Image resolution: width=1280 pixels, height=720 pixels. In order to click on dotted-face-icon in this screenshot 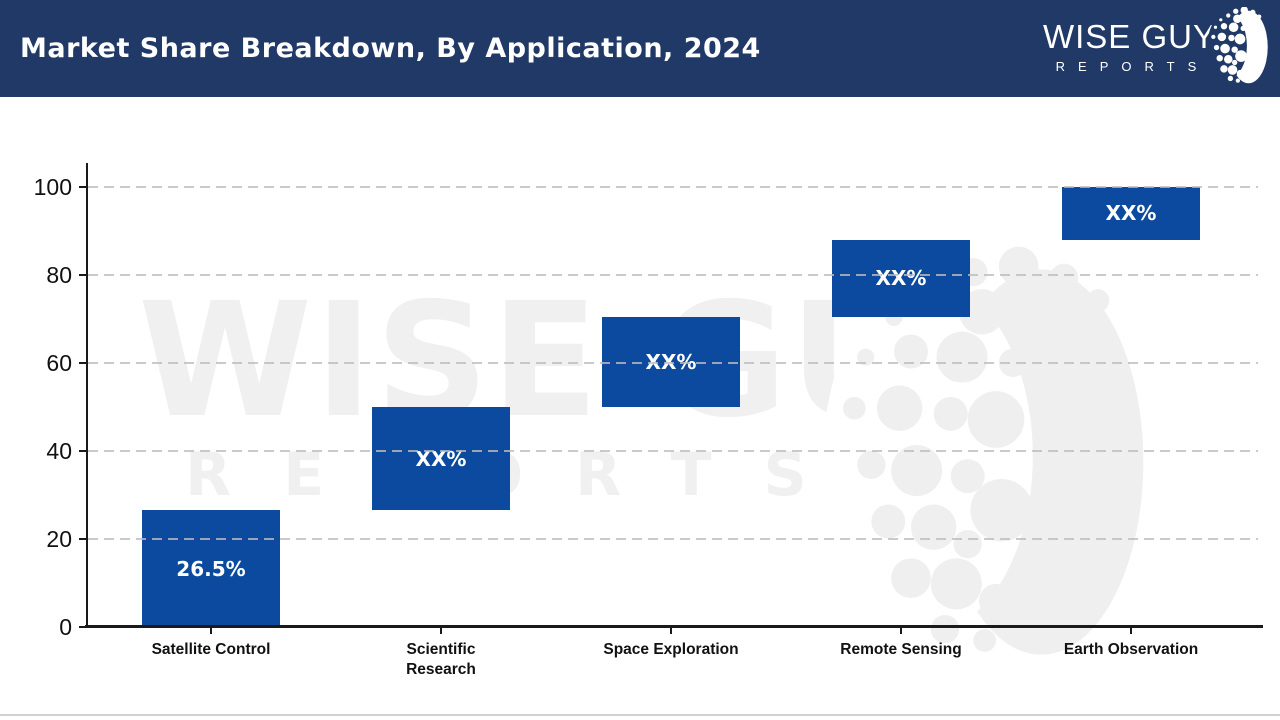, I will do `click(1240, 47)`.